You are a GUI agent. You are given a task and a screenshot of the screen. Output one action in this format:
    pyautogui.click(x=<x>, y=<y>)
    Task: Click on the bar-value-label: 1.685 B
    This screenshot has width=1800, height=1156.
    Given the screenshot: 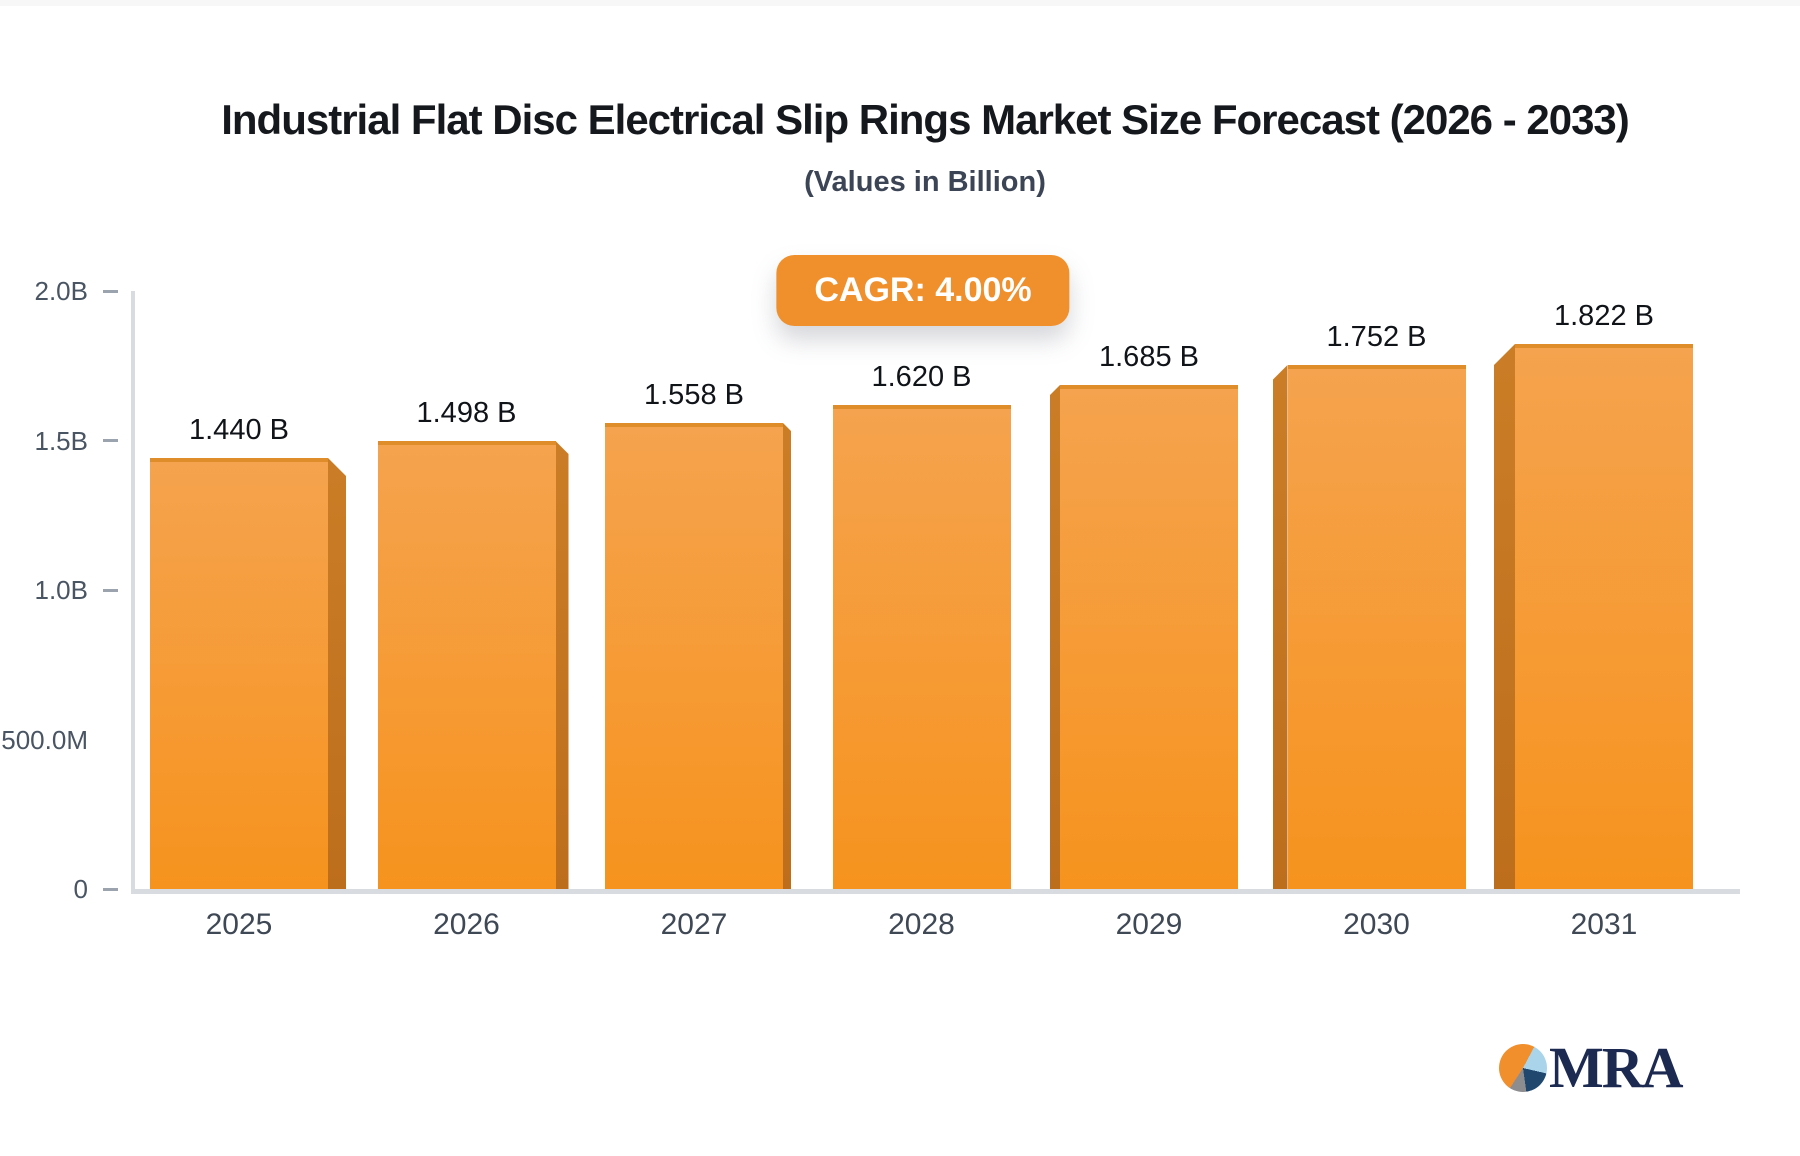 What is the action you would take?
    pyautogui.click(x=1149, y=357)
    